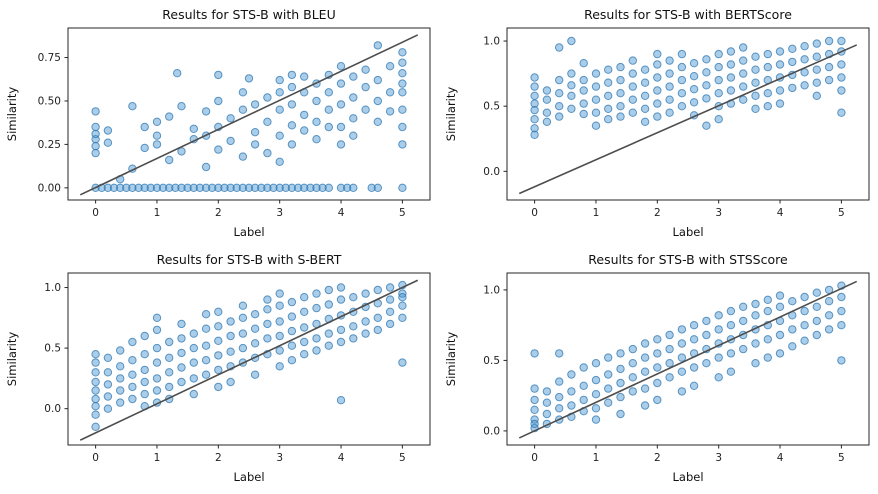  I want to click on plot-title: Results for STS-B with S-BERT, so click(249, 259).